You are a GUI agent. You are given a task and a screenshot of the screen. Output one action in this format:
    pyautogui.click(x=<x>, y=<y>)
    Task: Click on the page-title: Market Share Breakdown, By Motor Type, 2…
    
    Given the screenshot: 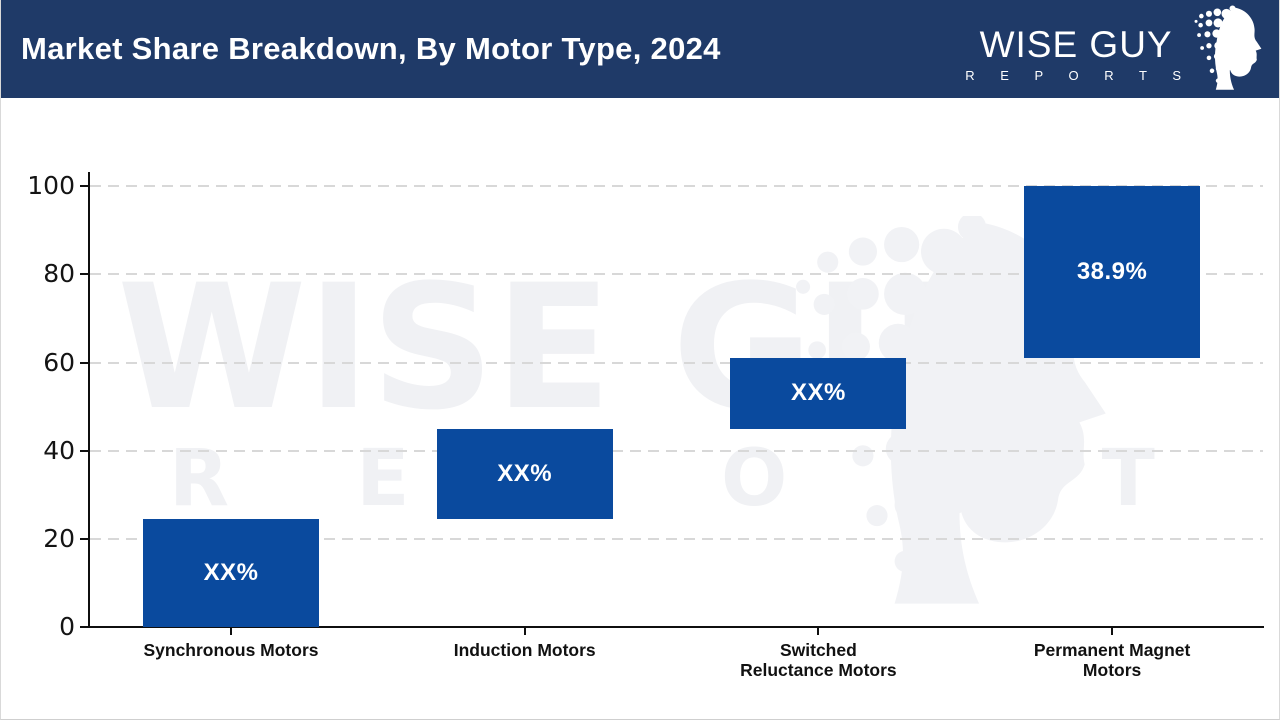 What is the action you would take?
    pyautogui.click(x=371, y=48)
    